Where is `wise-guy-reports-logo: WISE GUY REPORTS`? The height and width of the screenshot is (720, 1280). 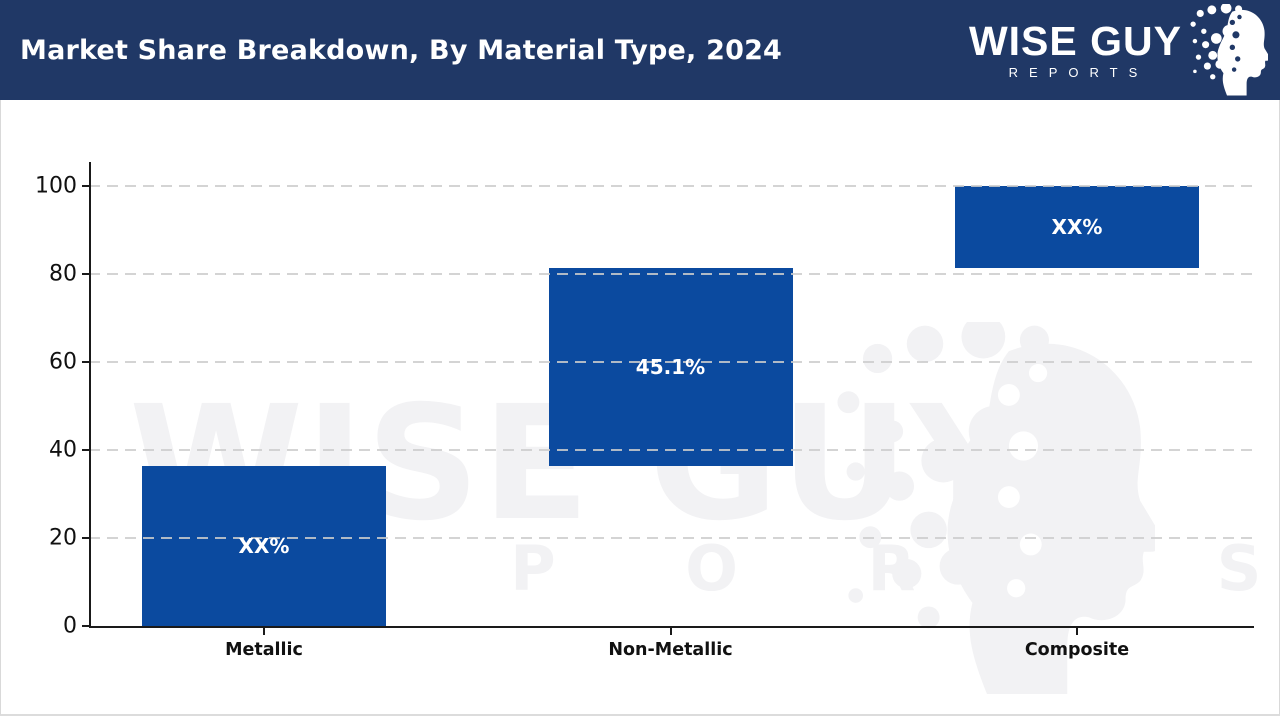
wise-guy-reports-logo: WISE GUY REPORTS is located at coordinates (1124, 50).